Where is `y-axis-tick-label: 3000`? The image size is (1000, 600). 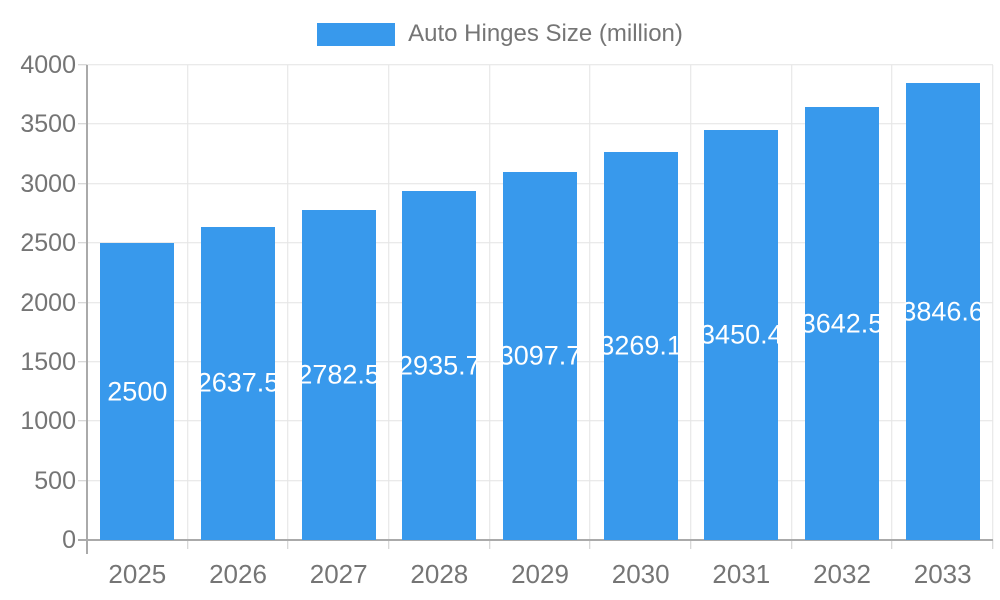 y-axis-tick-label: 3000 is located at coordinates (48, 183).